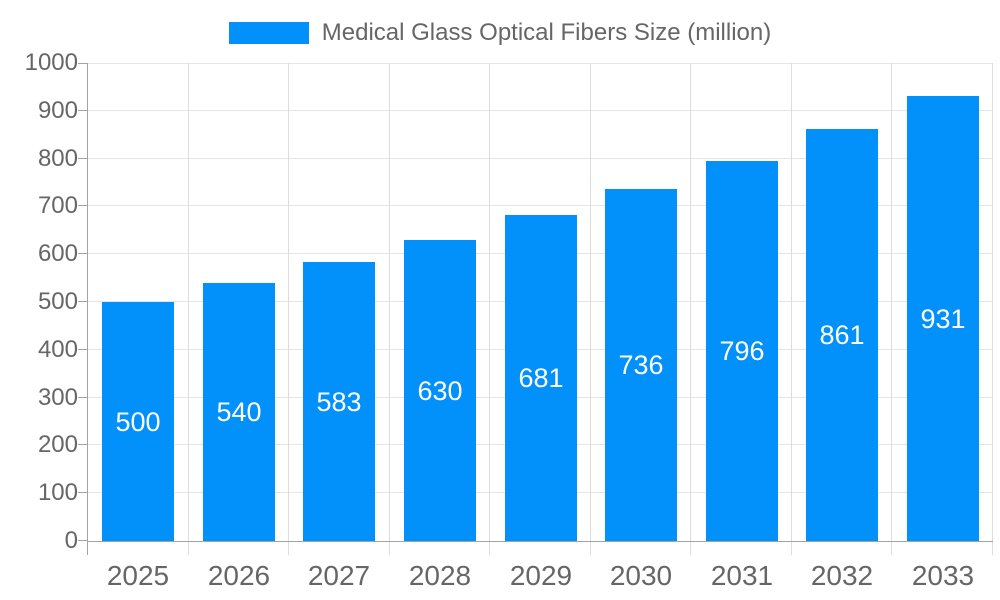 This screenshot has width=1000, height=600. I want to click on y-axis-tick-label: 200, so click(57, 445).